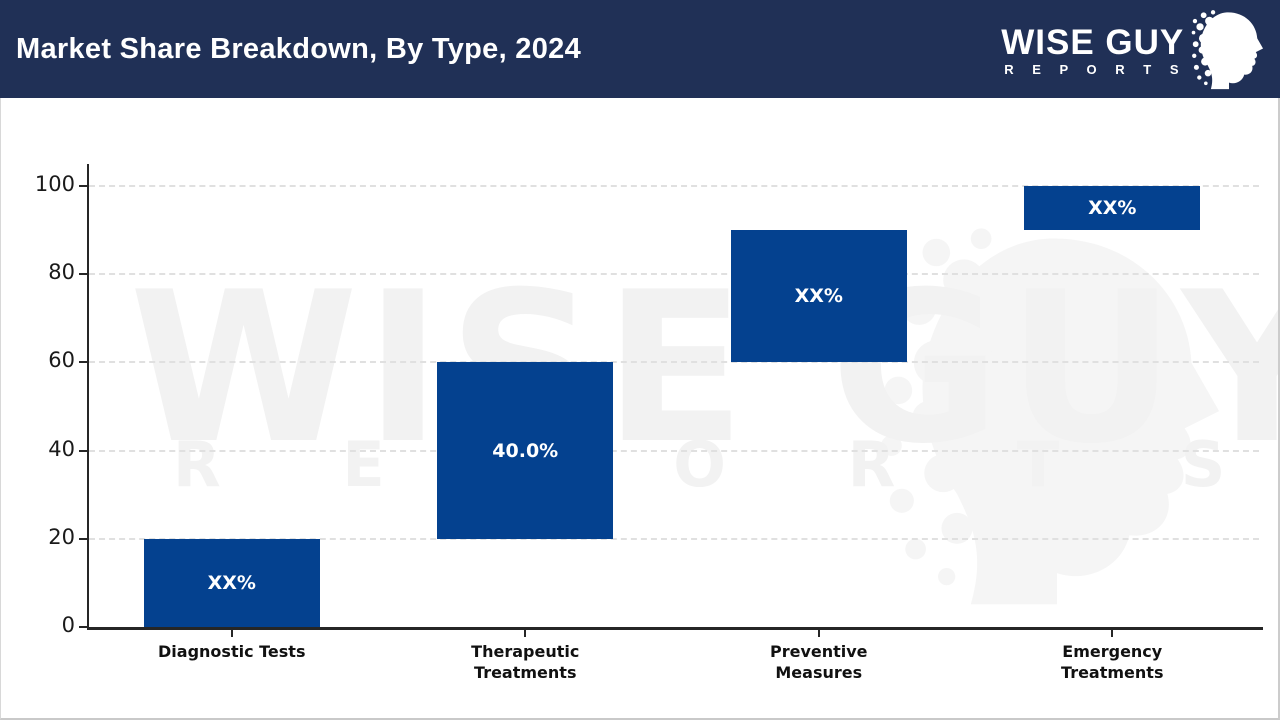 Image resolution: width=1280 pixels, height=720 pixels. I want to click on x-tick-label-line: Emergency, so click(1112, 651).